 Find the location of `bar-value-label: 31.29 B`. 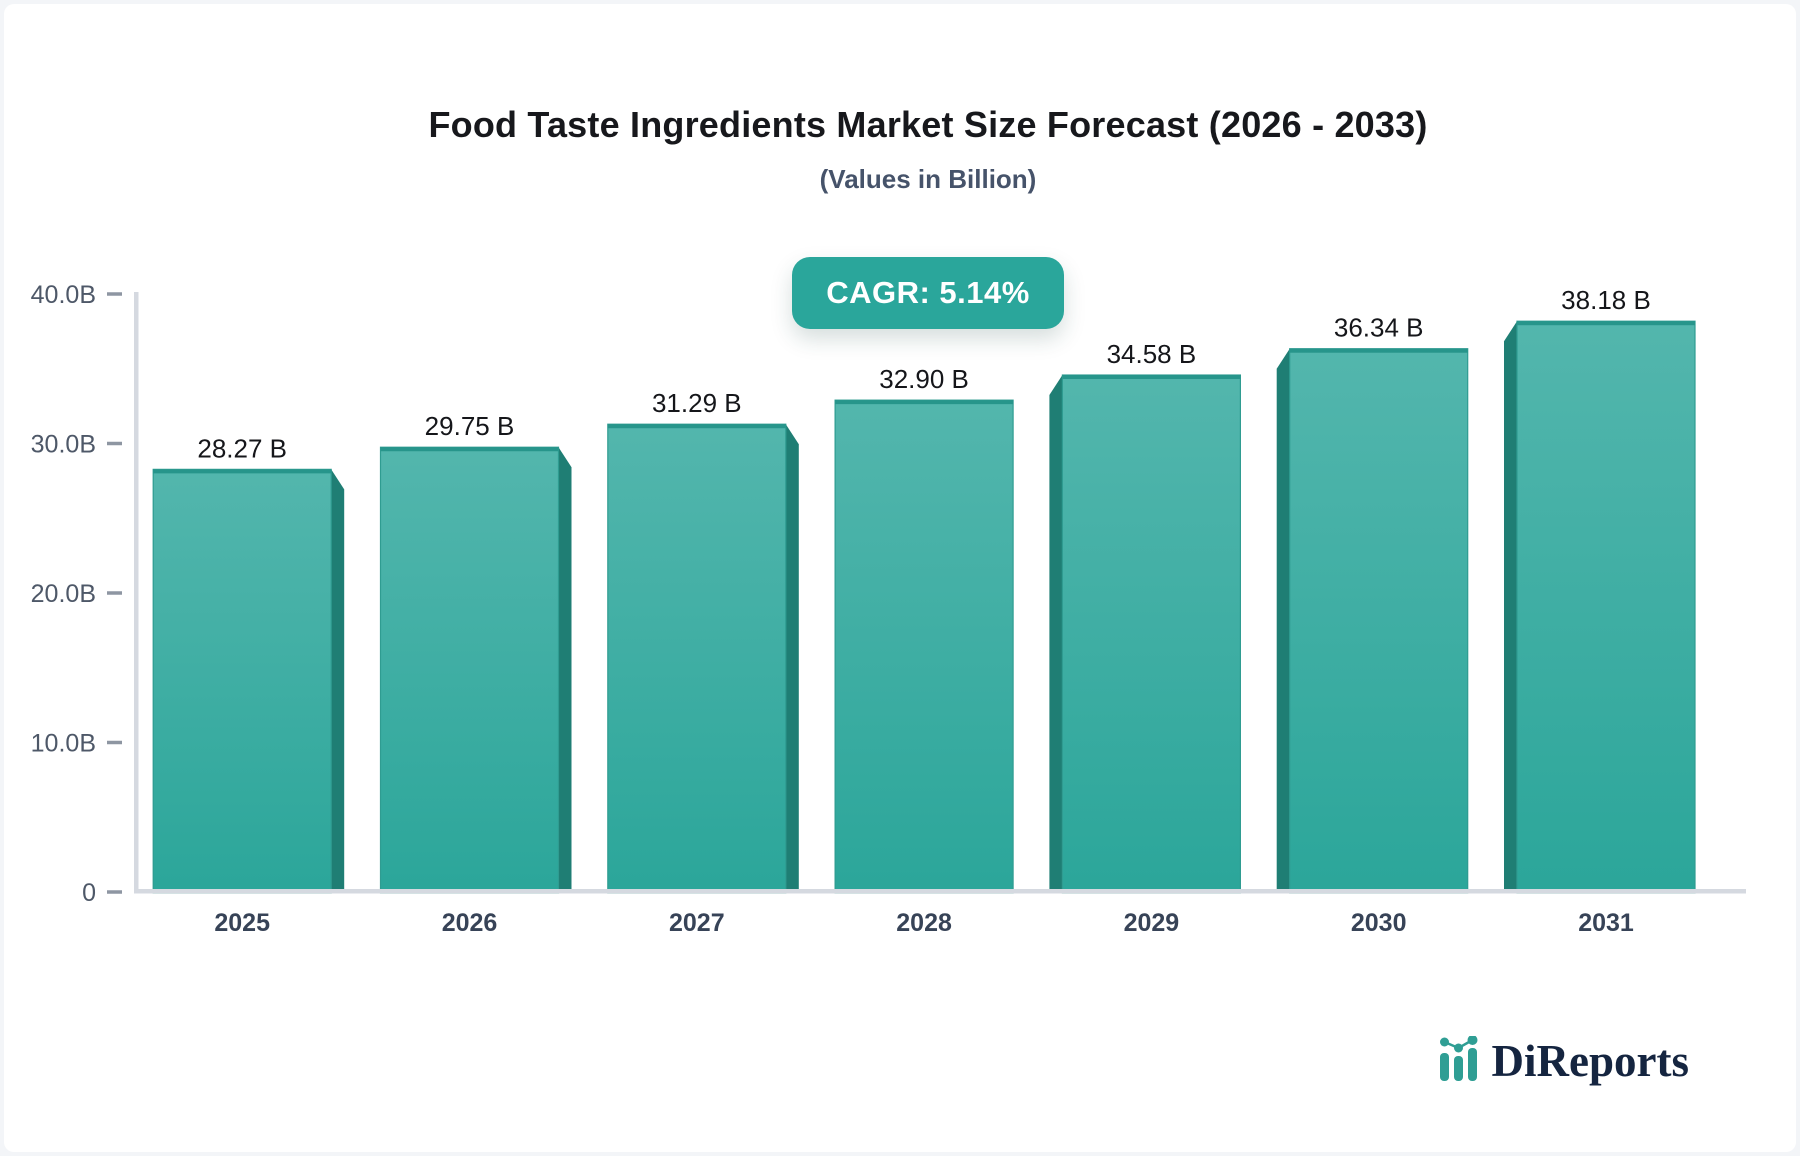

bar-value-label: 31.29 B is located at coordinates (697, 403).